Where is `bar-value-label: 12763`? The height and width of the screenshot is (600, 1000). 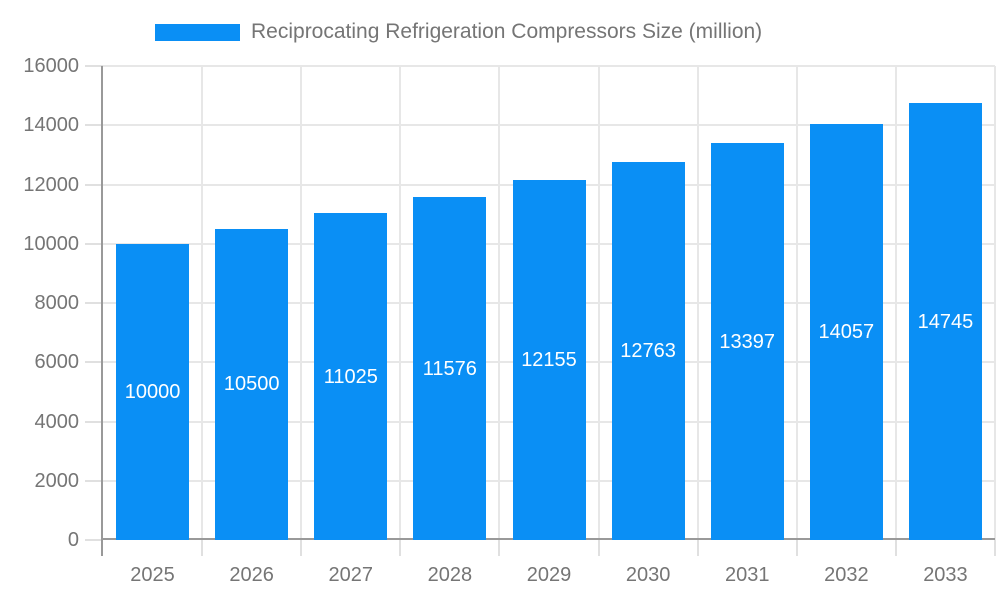
bar-value-label: 12763 is located at coordinates (648, 350).